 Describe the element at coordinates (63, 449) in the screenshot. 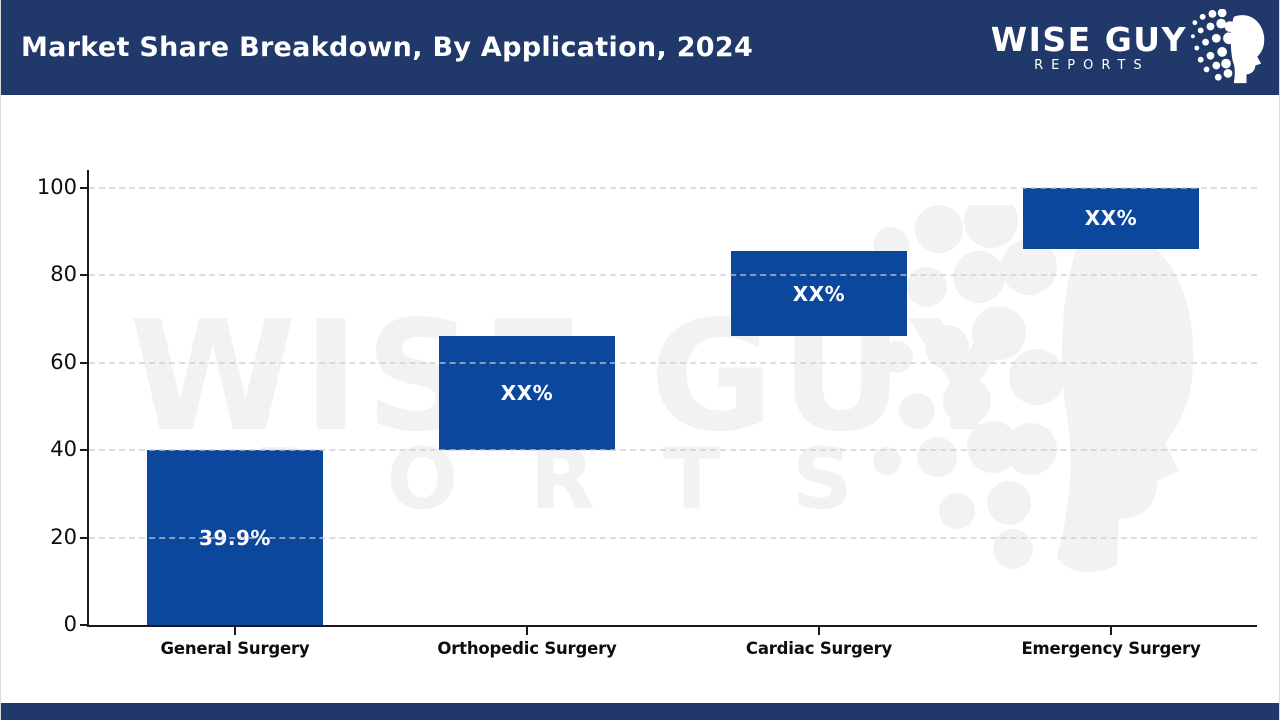

I see `y-axis-tick-label: 40` at that location.